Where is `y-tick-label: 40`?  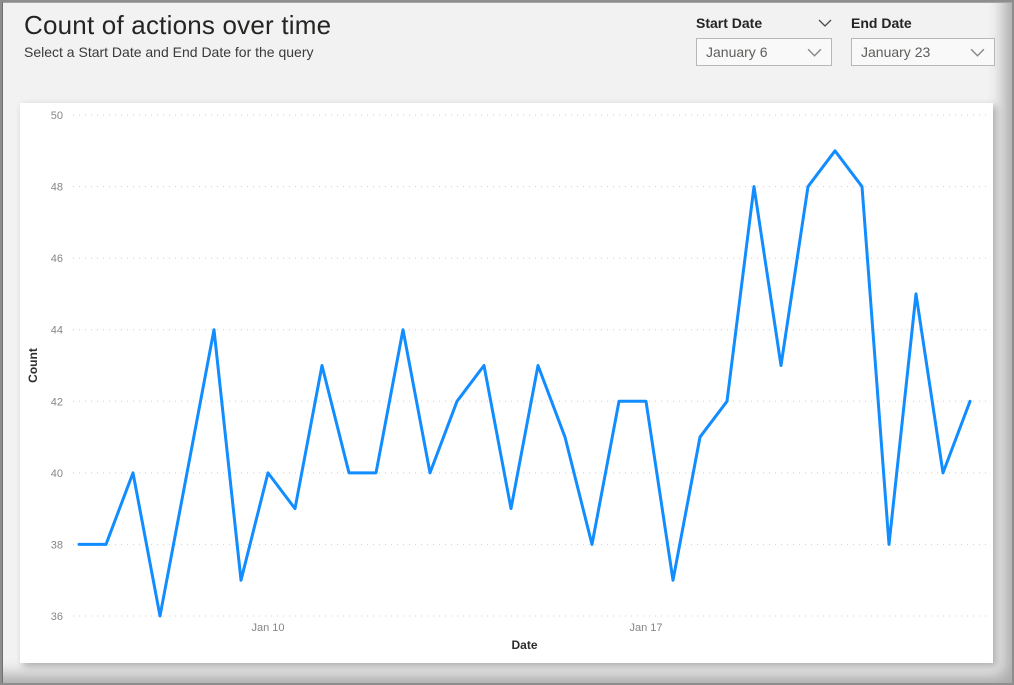 y-tick-label: 40 is located at coordinates (57, 474).